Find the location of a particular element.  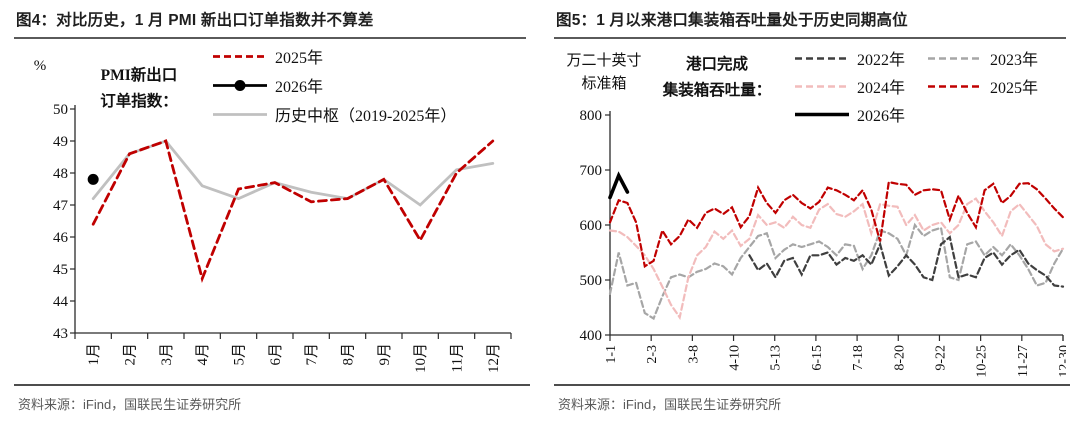

y-tick-label: 50 is located at coordinates (60, 110).